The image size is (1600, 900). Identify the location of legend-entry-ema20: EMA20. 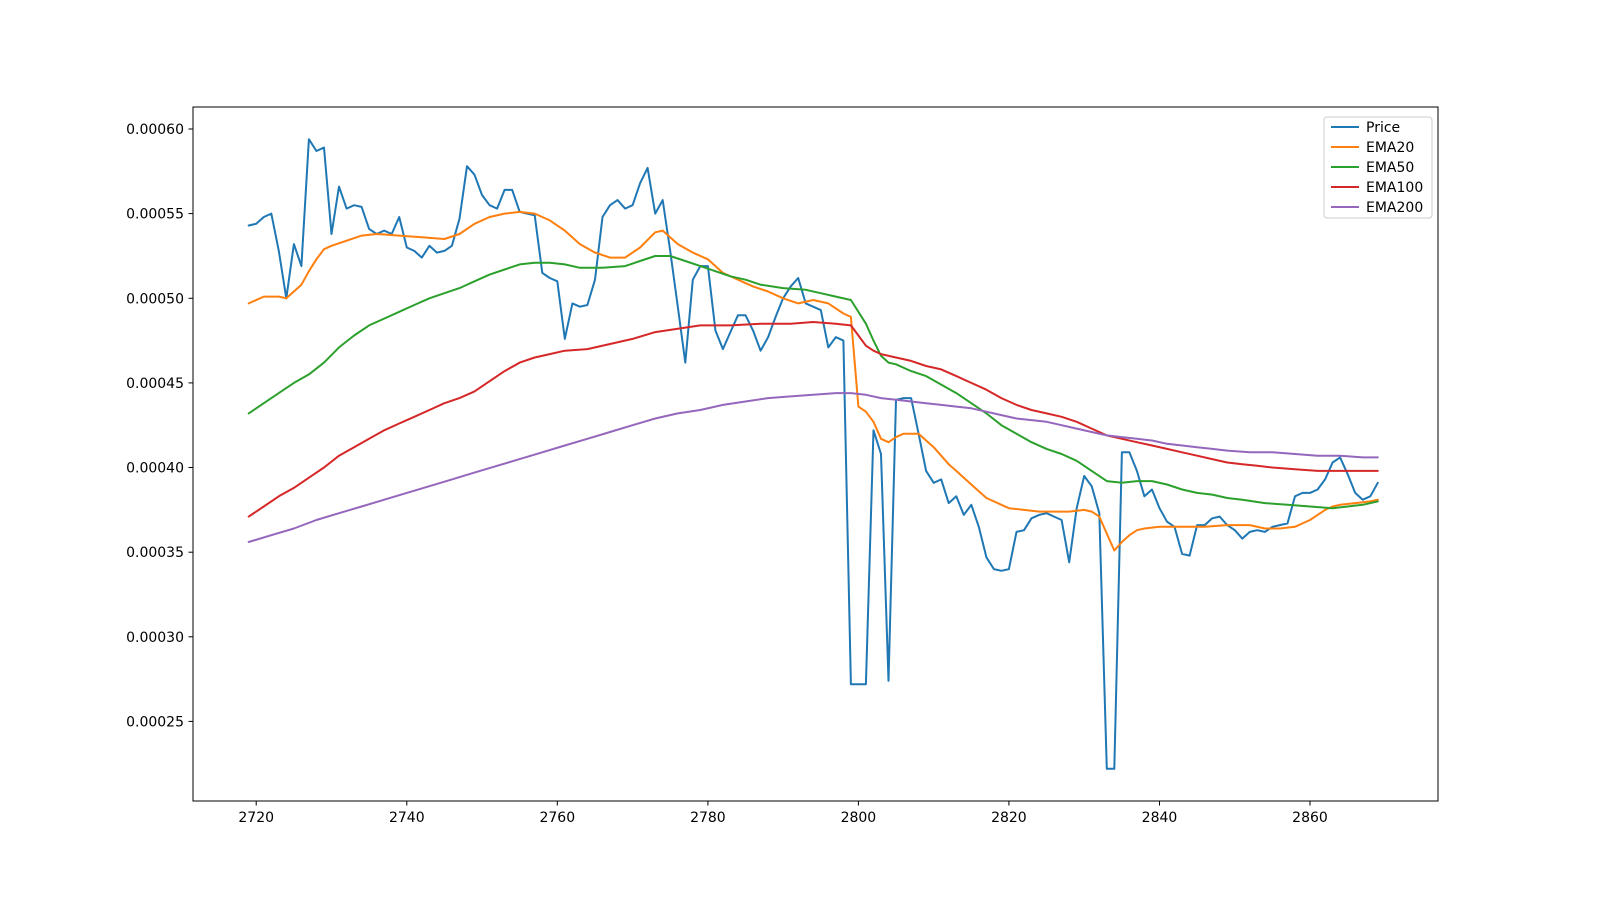
(1372, 148).